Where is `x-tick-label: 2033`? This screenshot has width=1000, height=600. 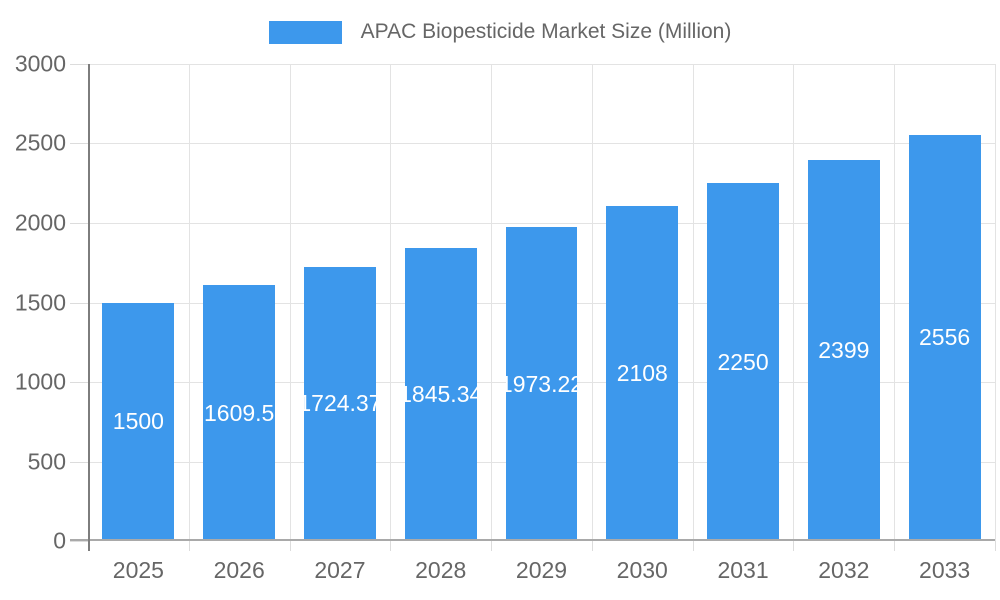 x-tick-label: 2033 is located at coordinates (945, 570).